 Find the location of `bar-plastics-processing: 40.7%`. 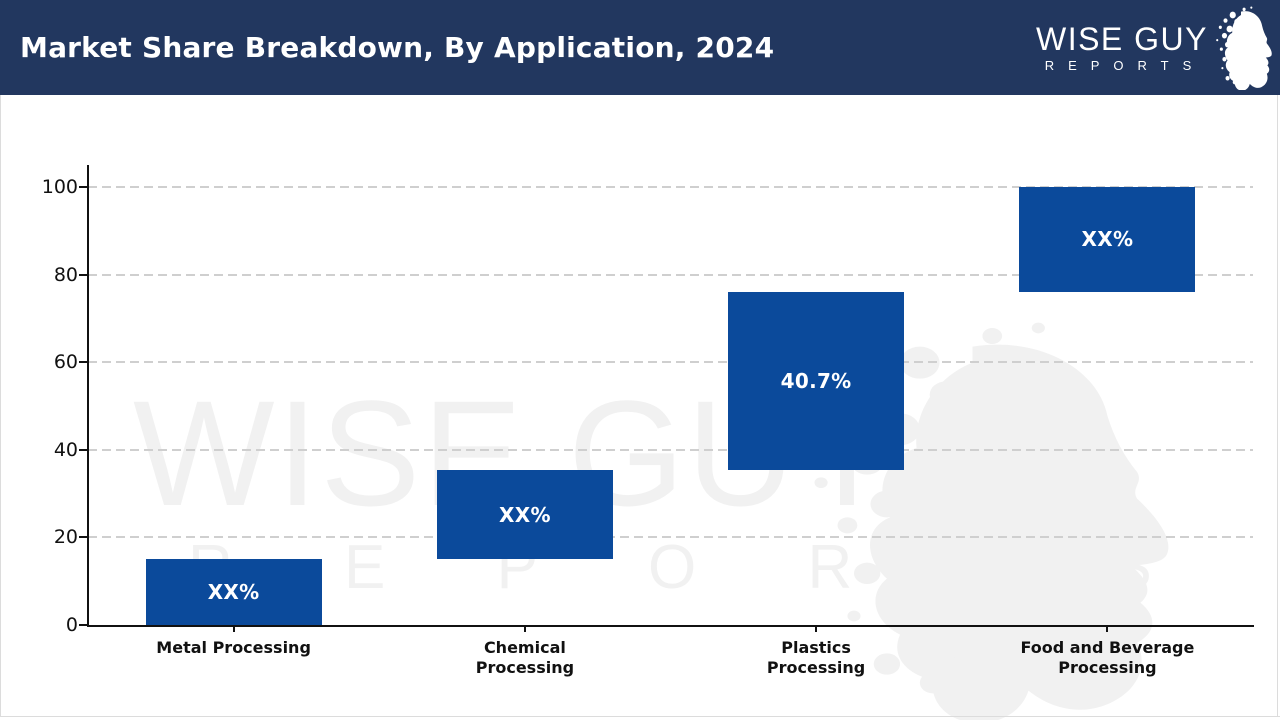

bar-plastics-processing: 40.7% is located at coordinates (816, 380).